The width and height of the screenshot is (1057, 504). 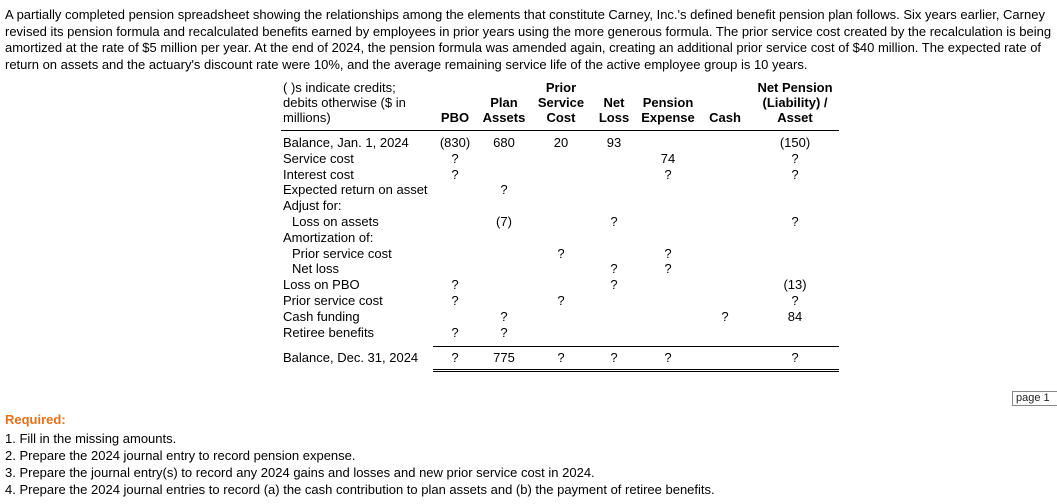 I want to click on table-cell: 20, so click(x=561, y=142).